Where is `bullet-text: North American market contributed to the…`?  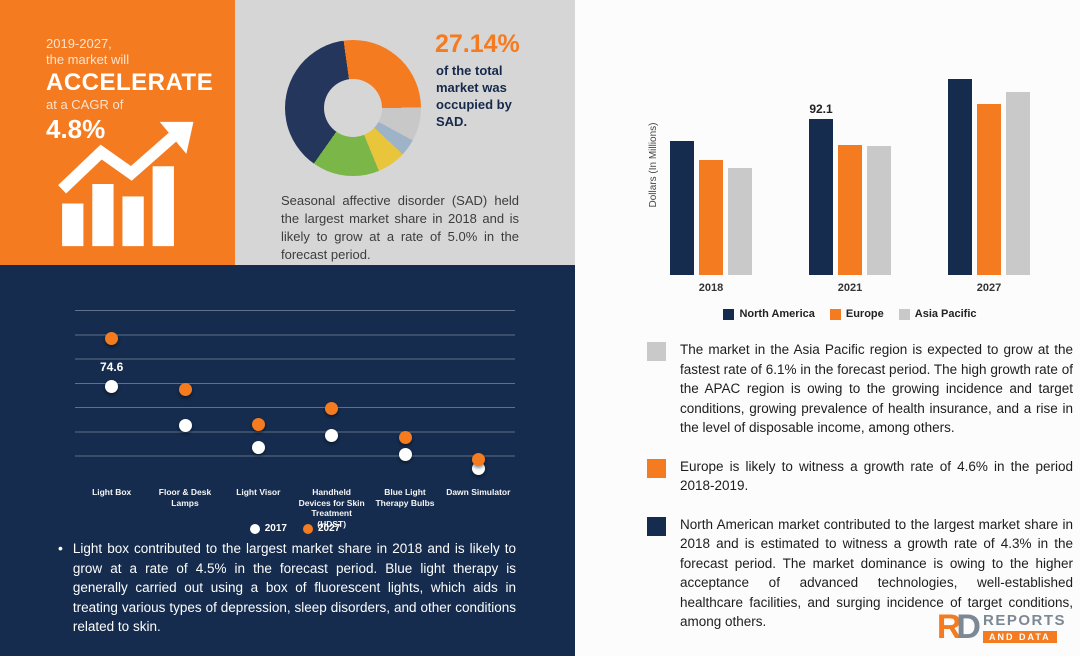 bullet-text: North American market contributed to the… is located at coordinates (876, 573).